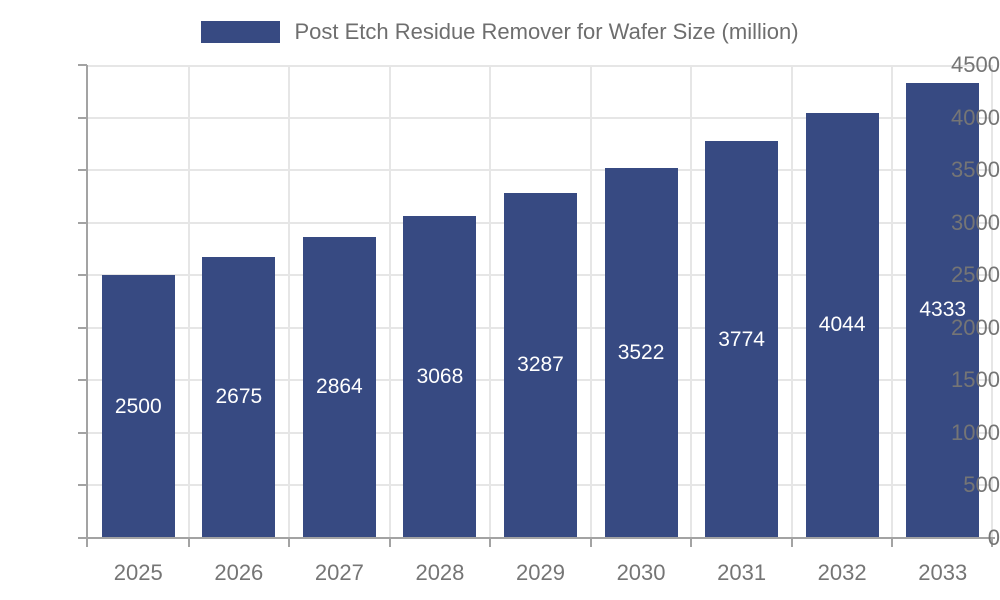 The height and width of the screenshot is (600, 1000). What do you see at coordinates (993, 537) in the screenshot?
I see `y-tick-label: 0` at bounding box center [993, 537].